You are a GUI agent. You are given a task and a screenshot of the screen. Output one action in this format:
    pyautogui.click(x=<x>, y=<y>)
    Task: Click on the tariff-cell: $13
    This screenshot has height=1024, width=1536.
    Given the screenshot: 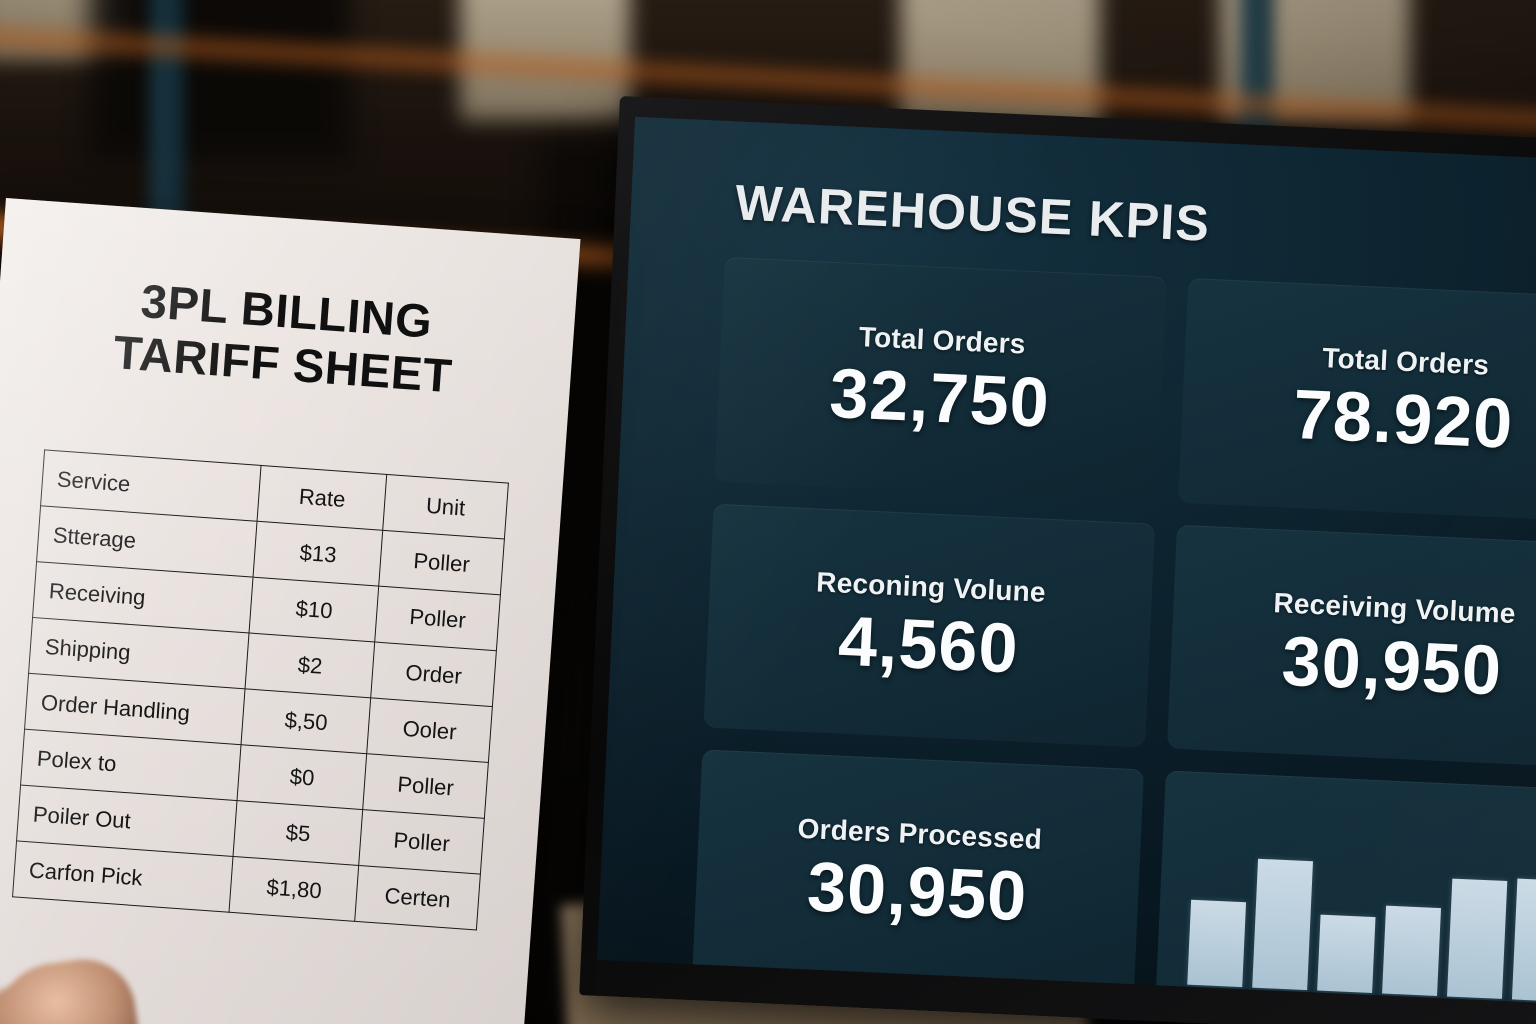 What is the action you would take?
    pyautogui.click(x=318, y=554)
    